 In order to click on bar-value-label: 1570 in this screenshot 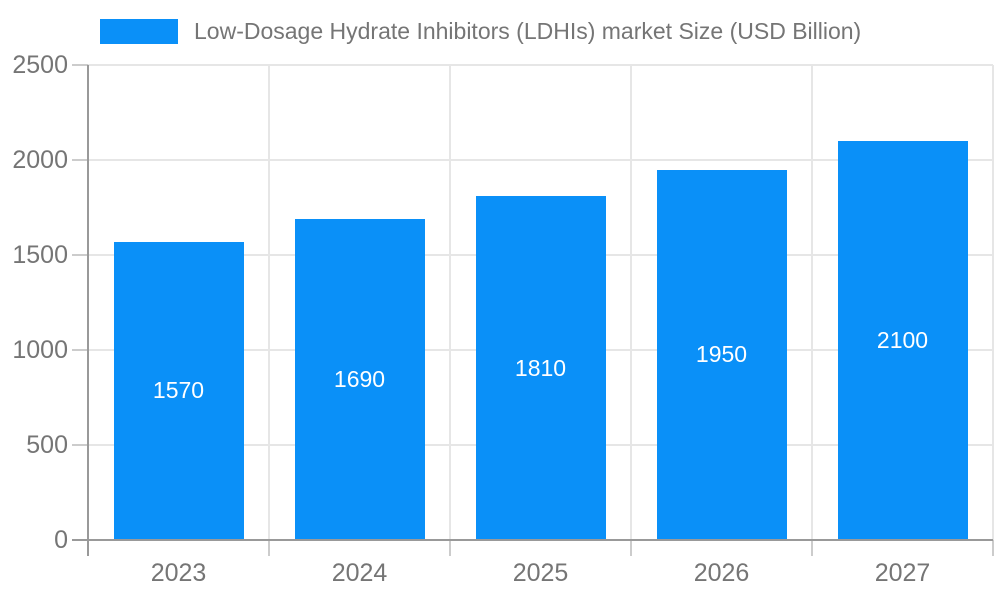, I will do `click(178, 390)`.